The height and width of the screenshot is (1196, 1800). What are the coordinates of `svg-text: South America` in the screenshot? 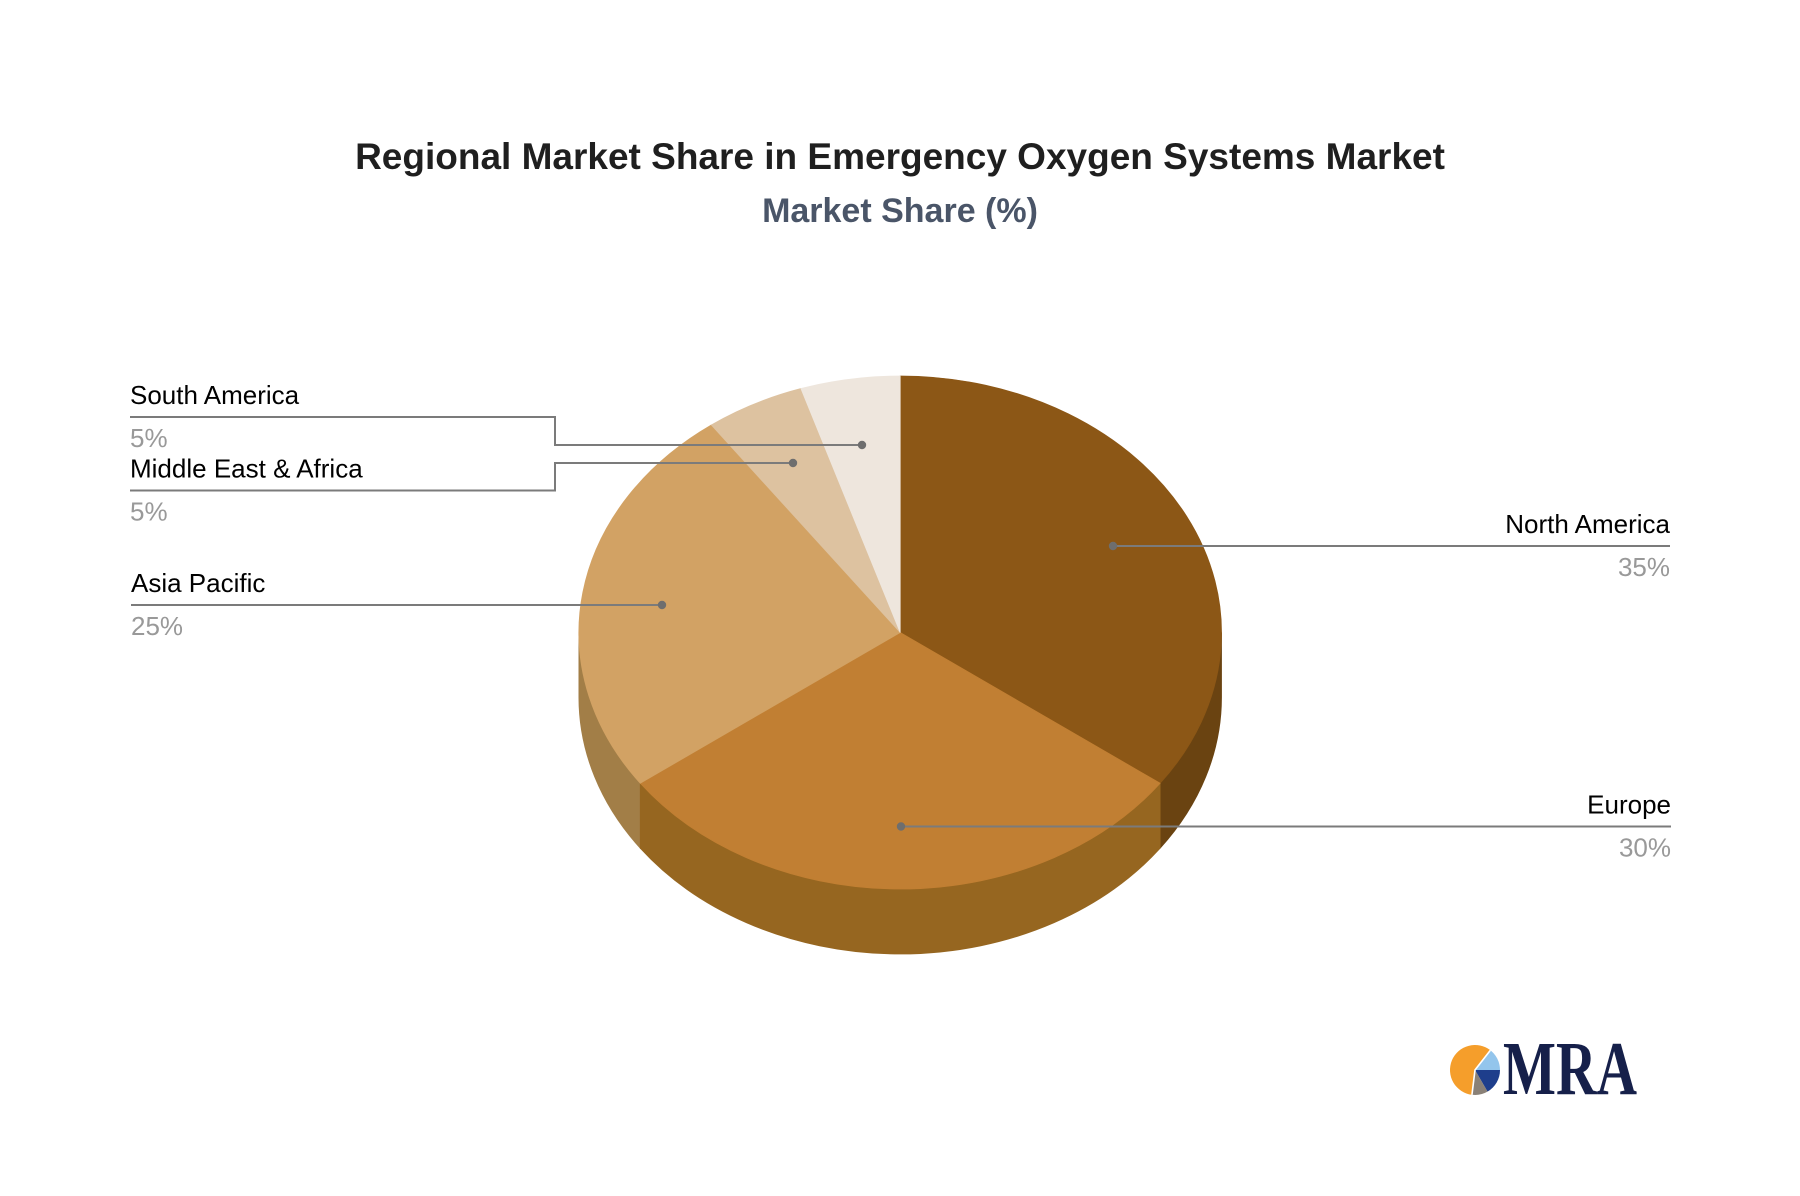 It's located at (215, 395).